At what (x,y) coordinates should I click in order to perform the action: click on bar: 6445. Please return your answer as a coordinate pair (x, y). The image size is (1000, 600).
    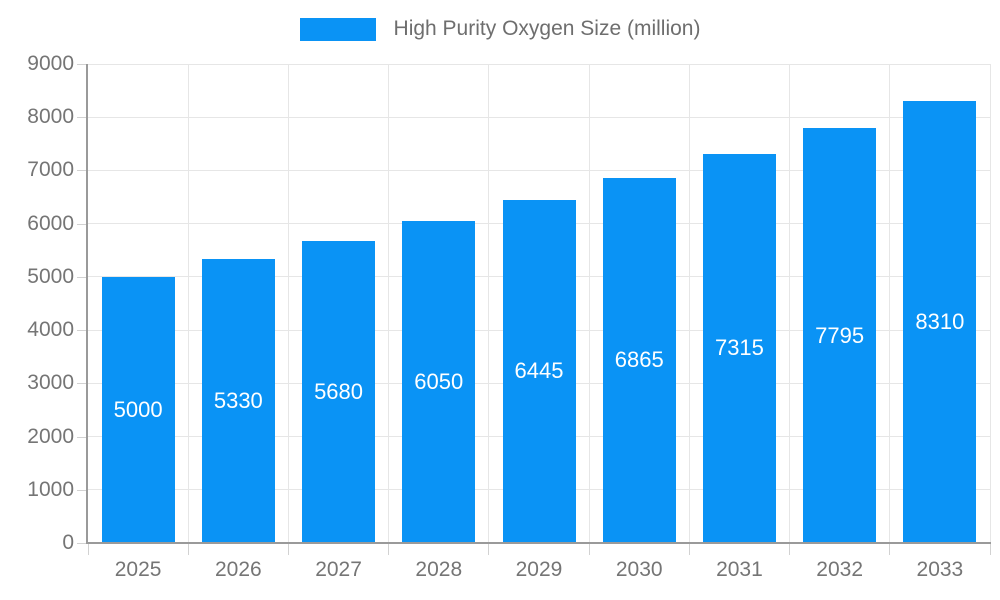
    Looking at the image, I should click on (539, 371).